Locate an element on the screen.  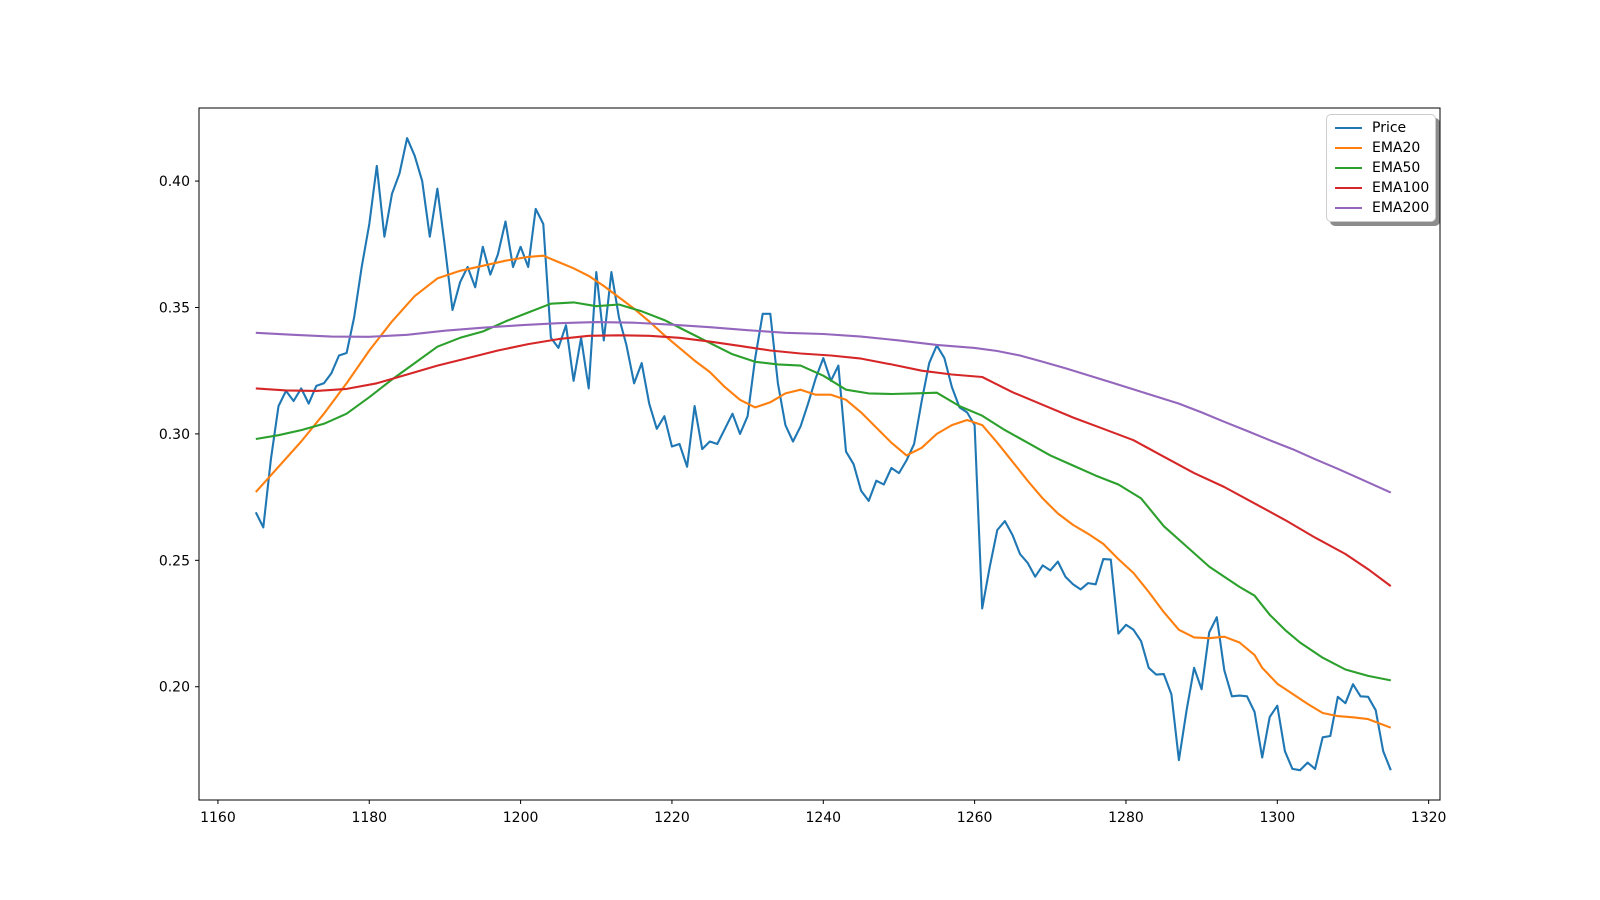
legend-label: EMA200 is located at coordinates (1401, 208).